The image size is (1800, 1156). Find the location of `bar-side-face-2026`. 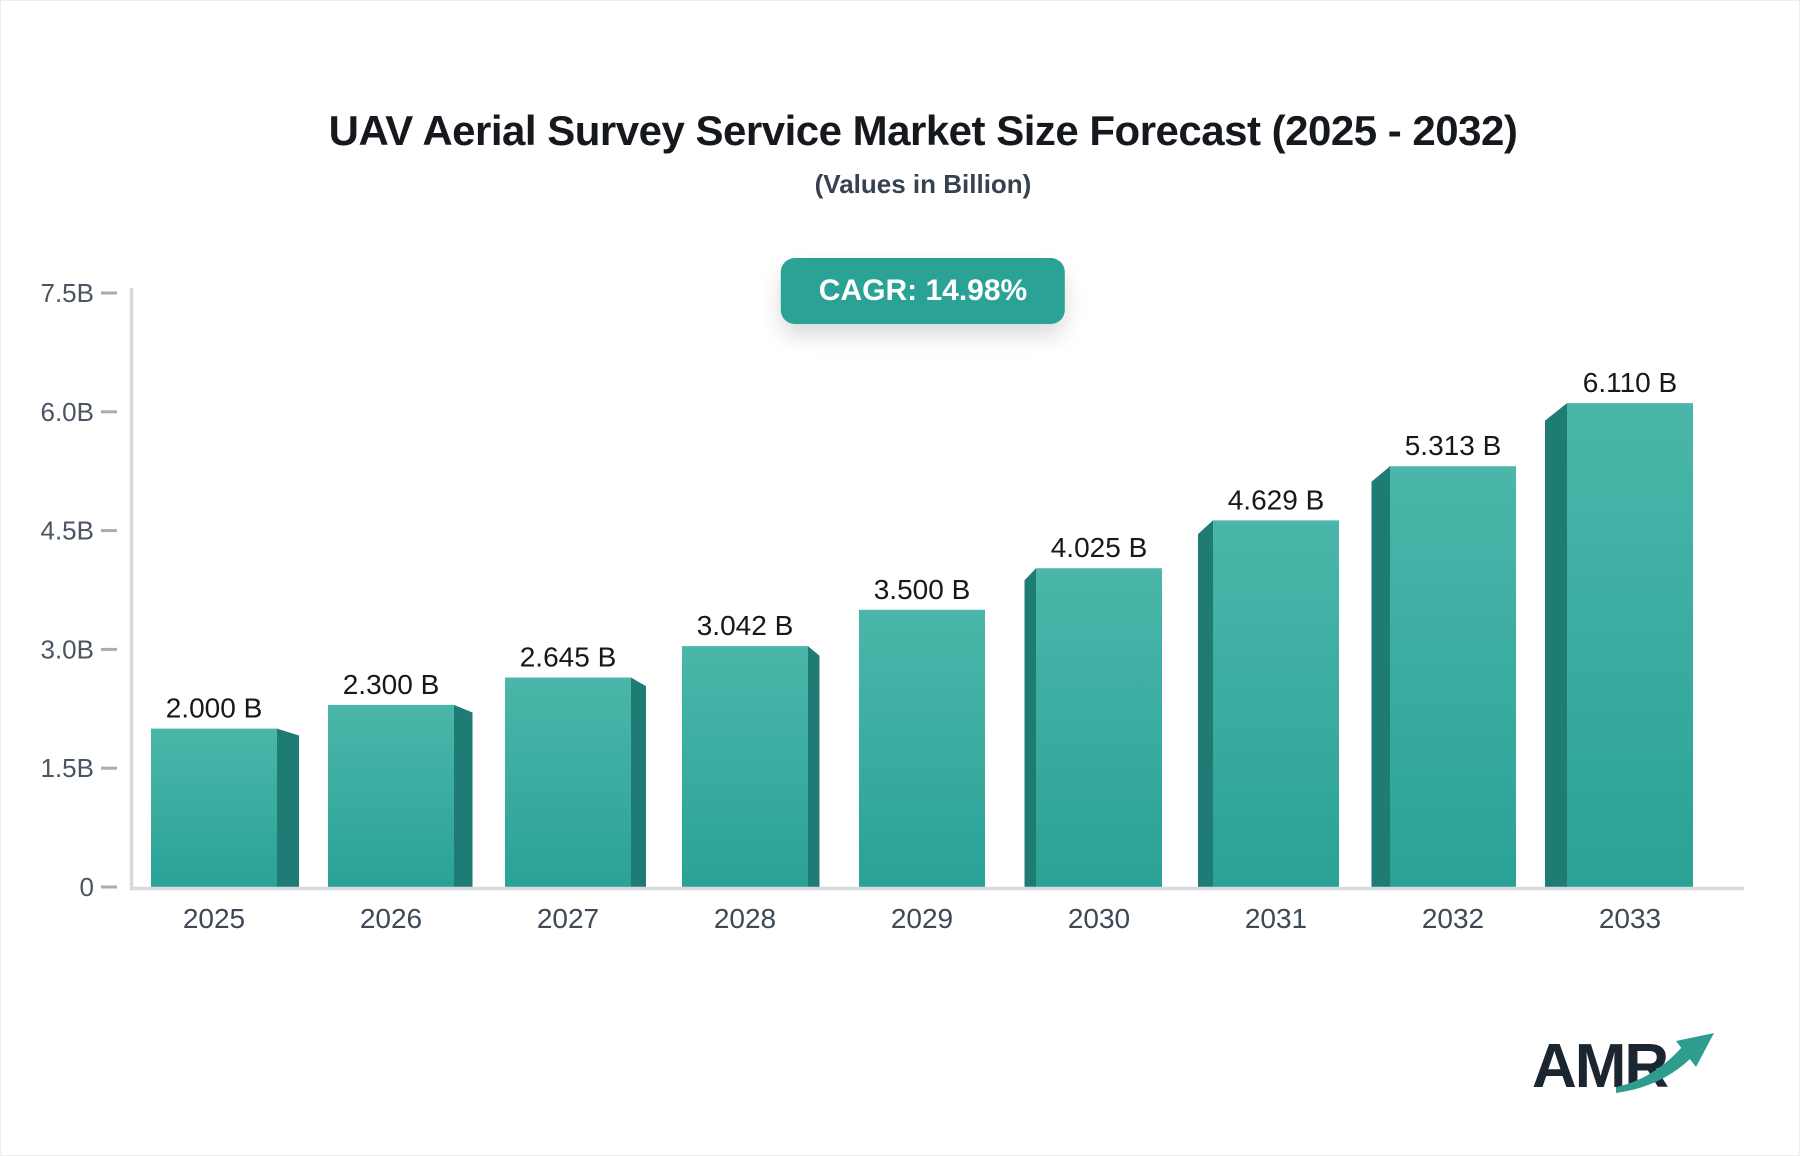

bar-side-face-2026 is located at coordinates (463, 796).